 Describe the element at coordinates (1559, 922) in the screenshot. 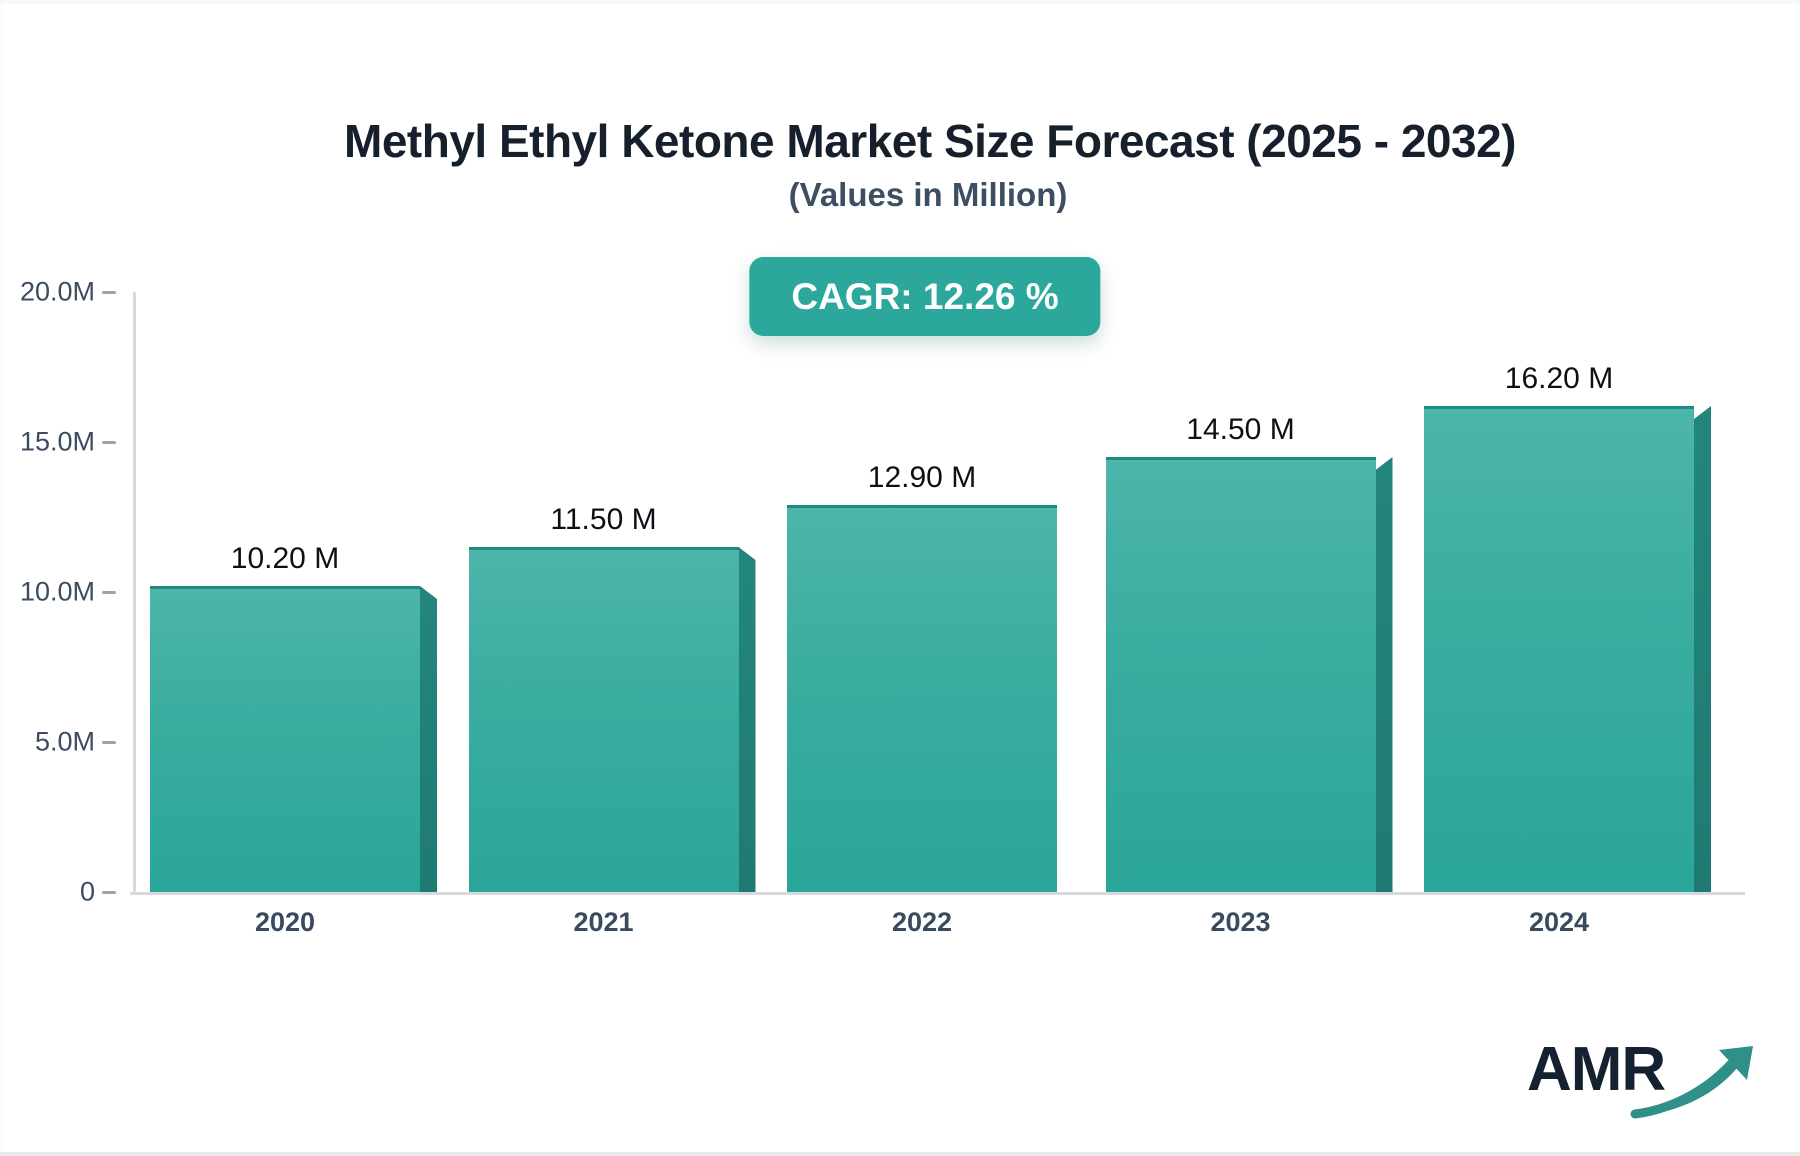

I see `x-axis-label-2024: 2024` at that location.